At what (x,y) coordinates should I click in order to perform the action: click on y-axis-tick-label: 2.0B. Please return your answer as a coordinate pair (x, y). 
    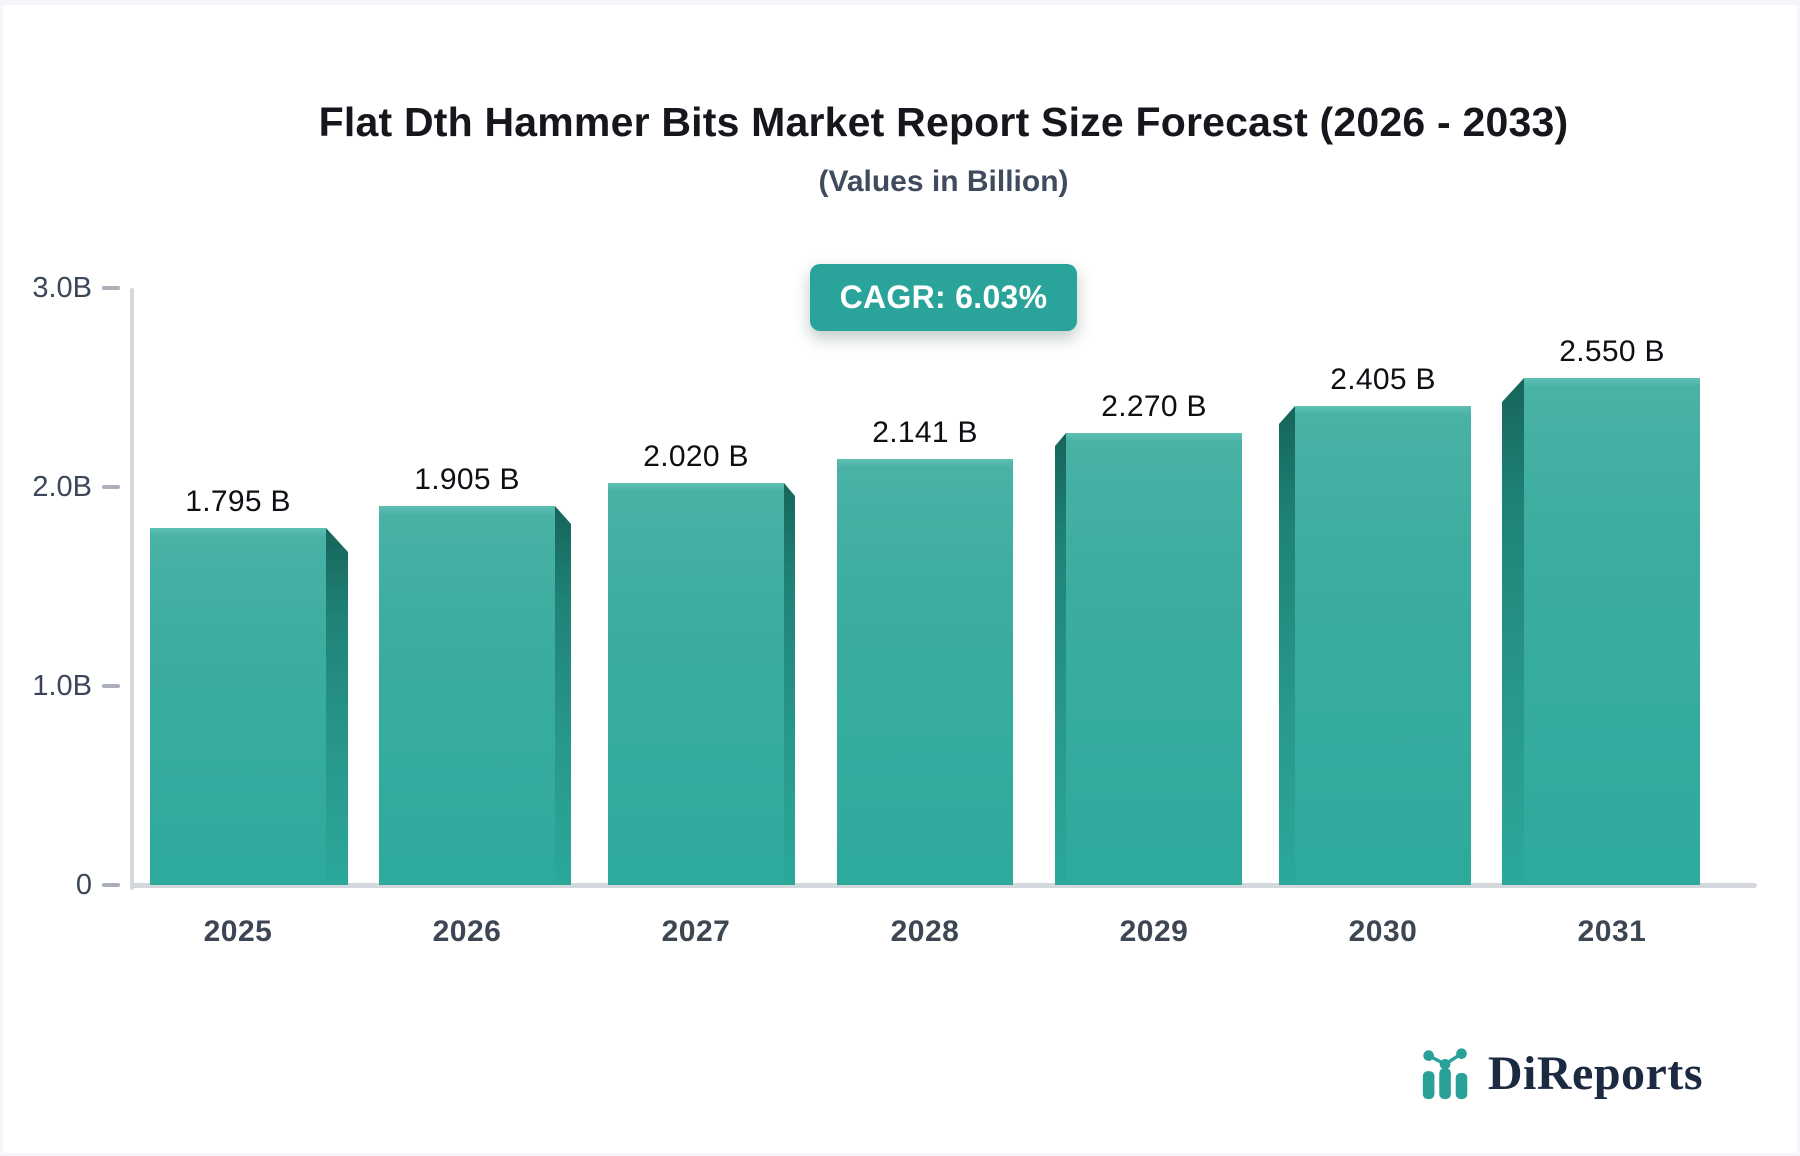
    Looking at the image, I should click on (62, 487).